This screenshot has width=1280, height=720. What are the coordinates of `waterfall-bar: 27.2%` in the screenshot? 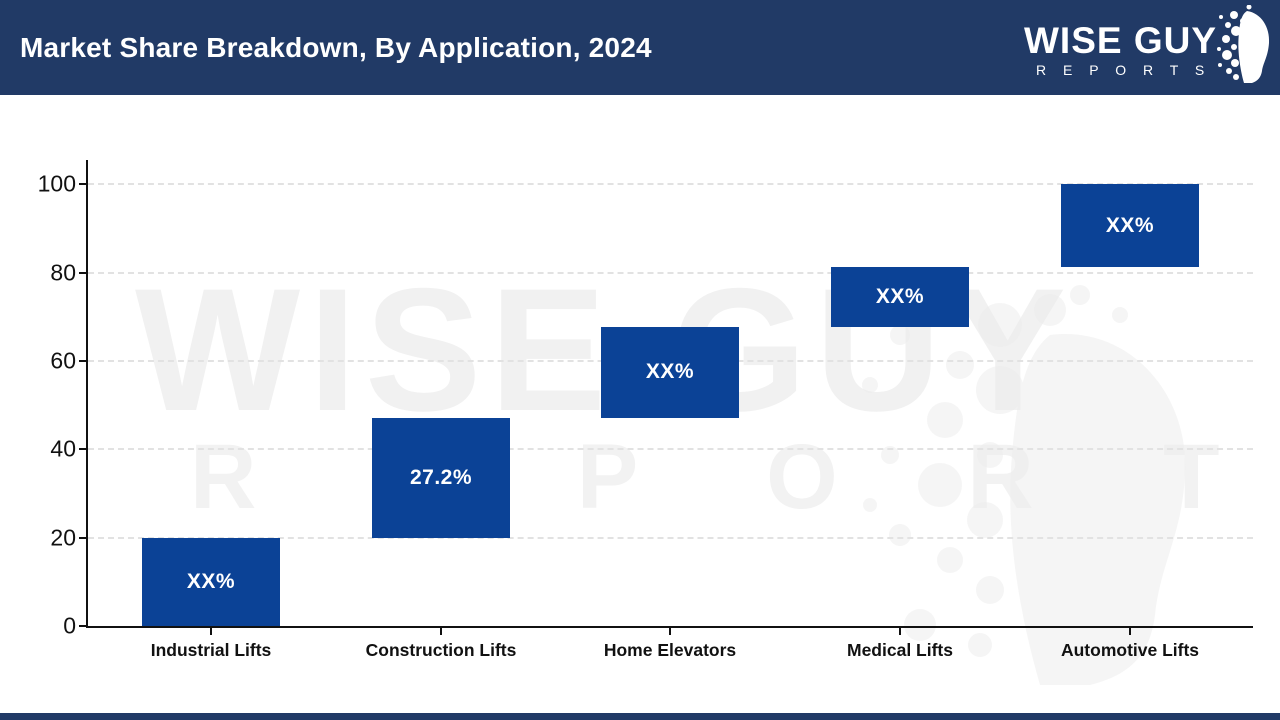 It's located at (441, 477).